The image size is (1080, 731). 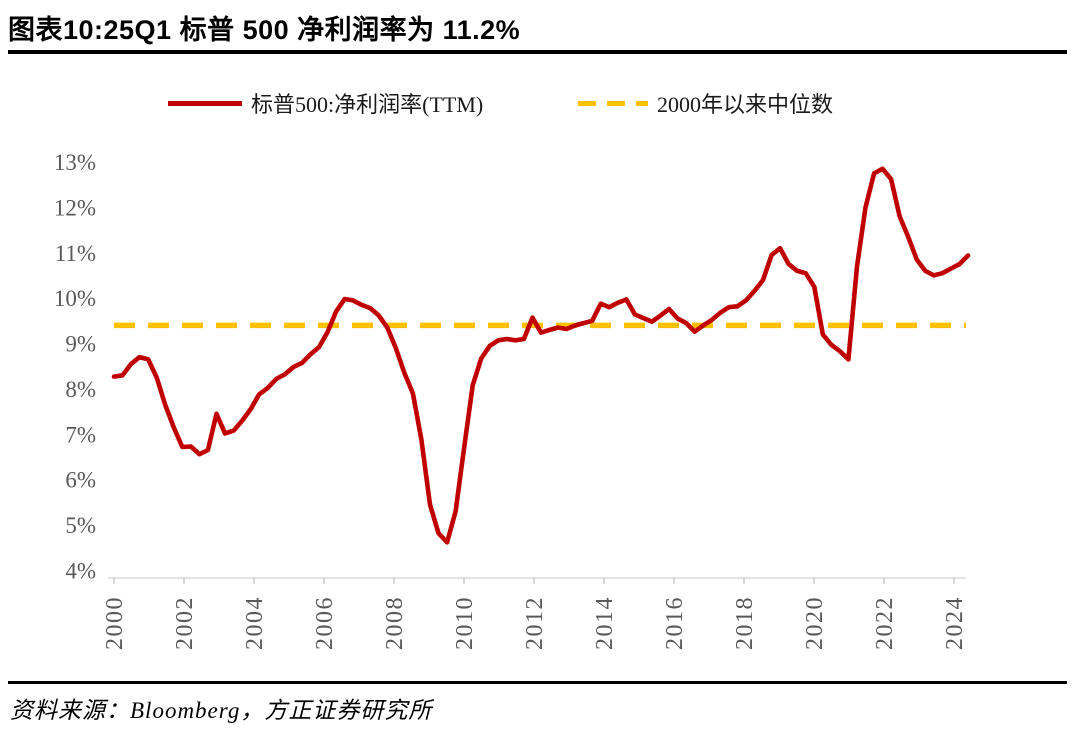 What do you see at coordinates (80, 389) in the screenshot?
I see `y-tick-label: 8%` at bounding box center [80, 389].